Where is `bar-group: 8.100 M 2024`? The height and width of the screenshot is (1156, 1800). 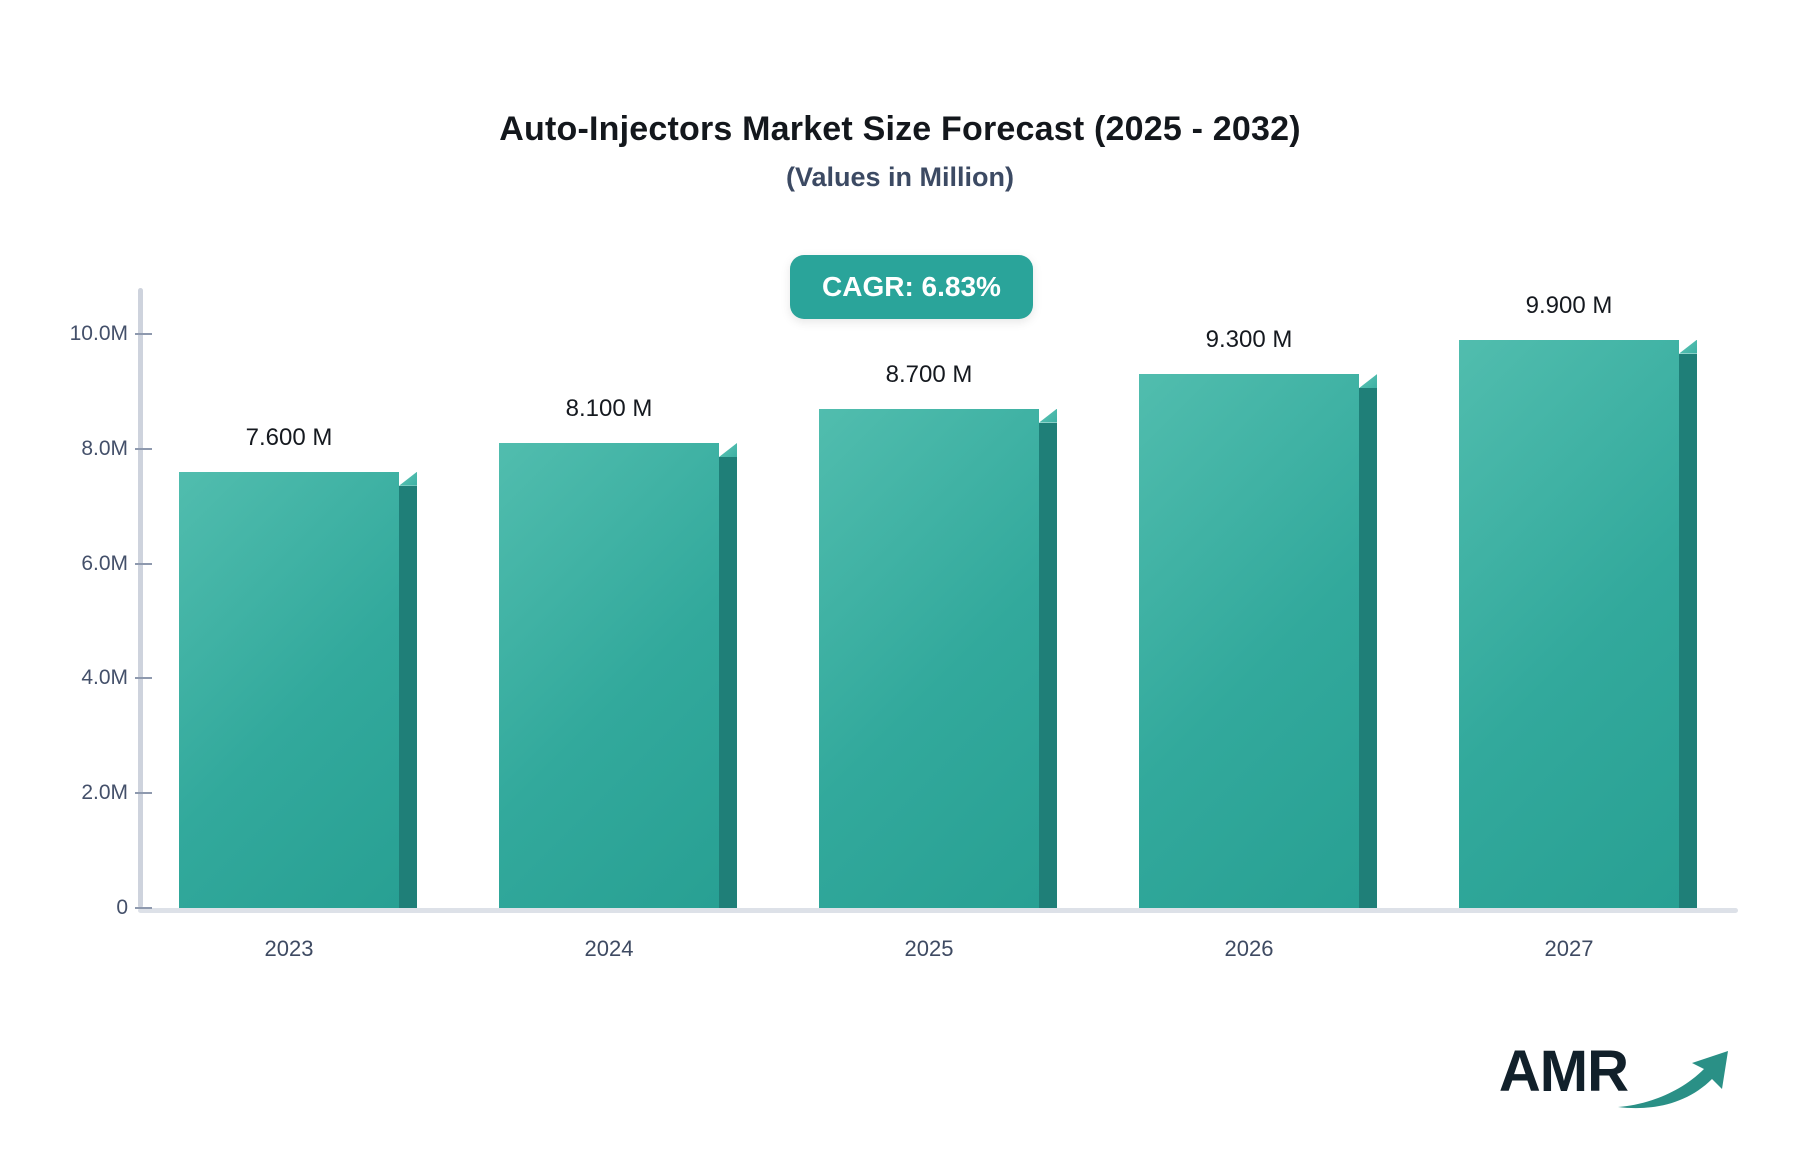 bar-group: 8.100 M 2024 is located at coordinates (618, 624).